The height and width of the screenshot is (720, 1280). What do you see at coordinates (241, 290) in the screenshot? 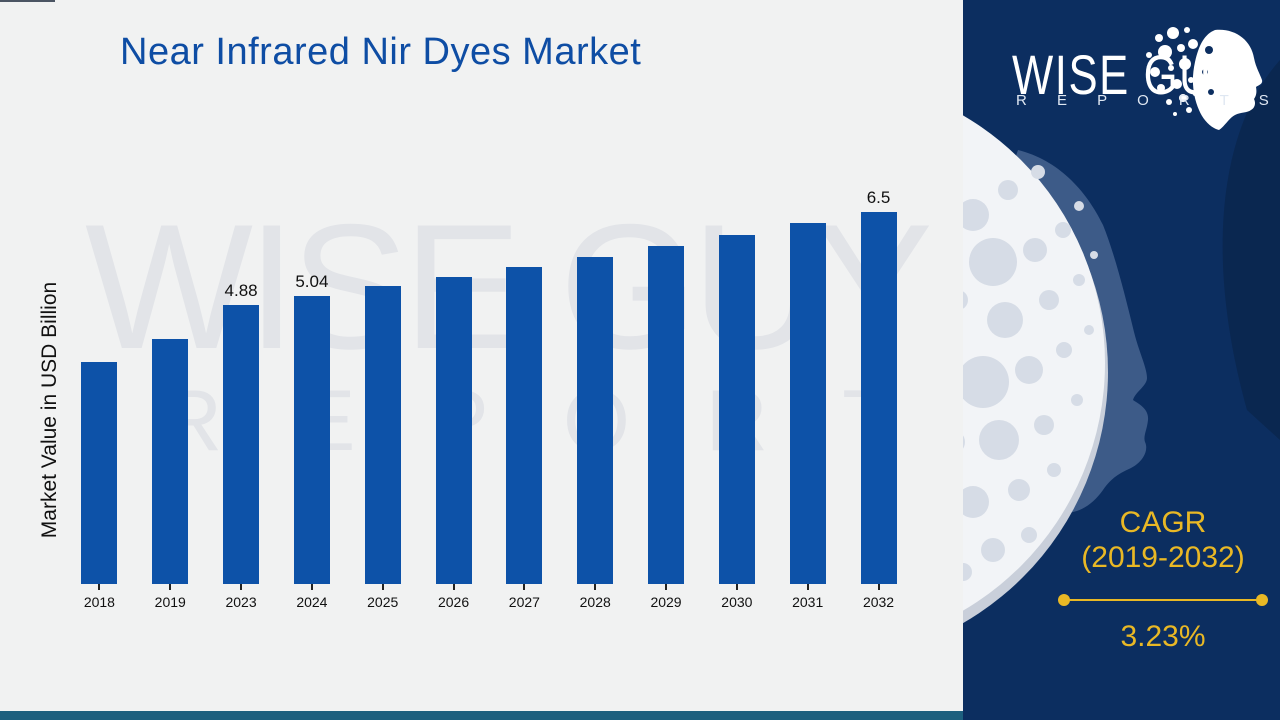
I see `bar-value-label: 4.88` at bounding box center [241, 290].